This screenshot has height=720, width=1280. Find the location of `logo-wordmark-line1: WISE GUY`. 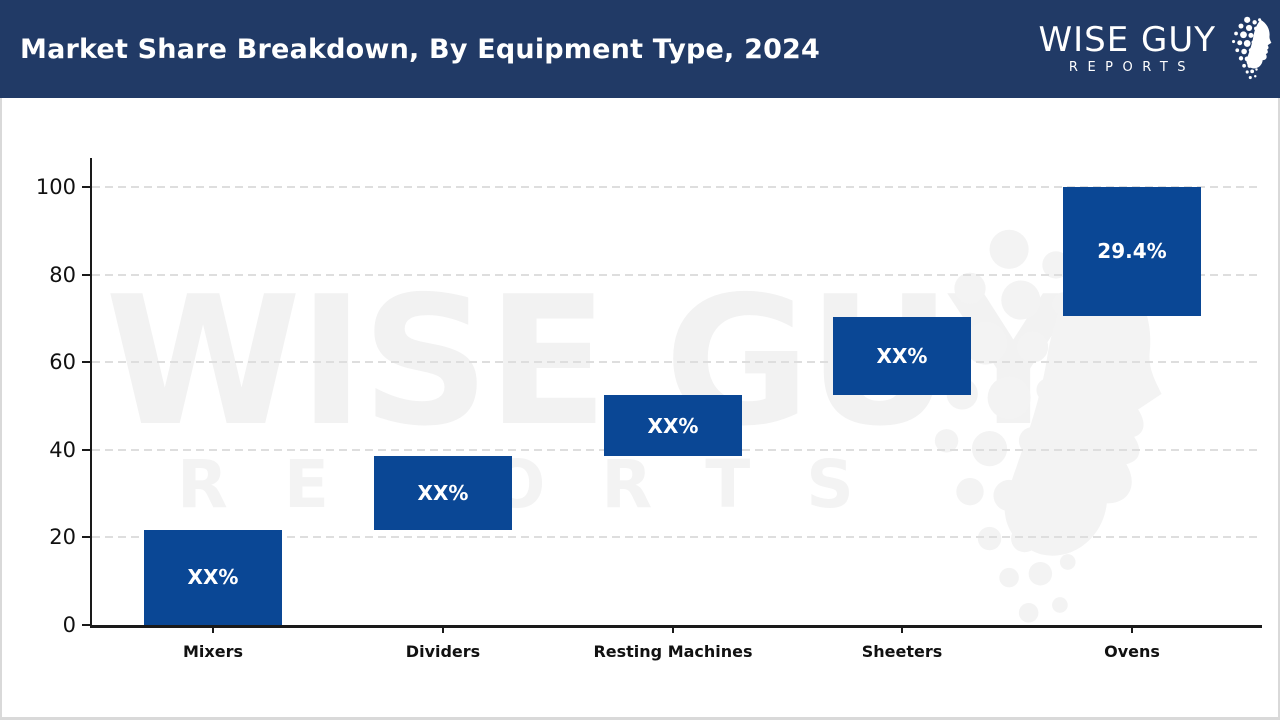

logo-wordmark-line1: WISE GUY is located at coordinates (1127, 39).